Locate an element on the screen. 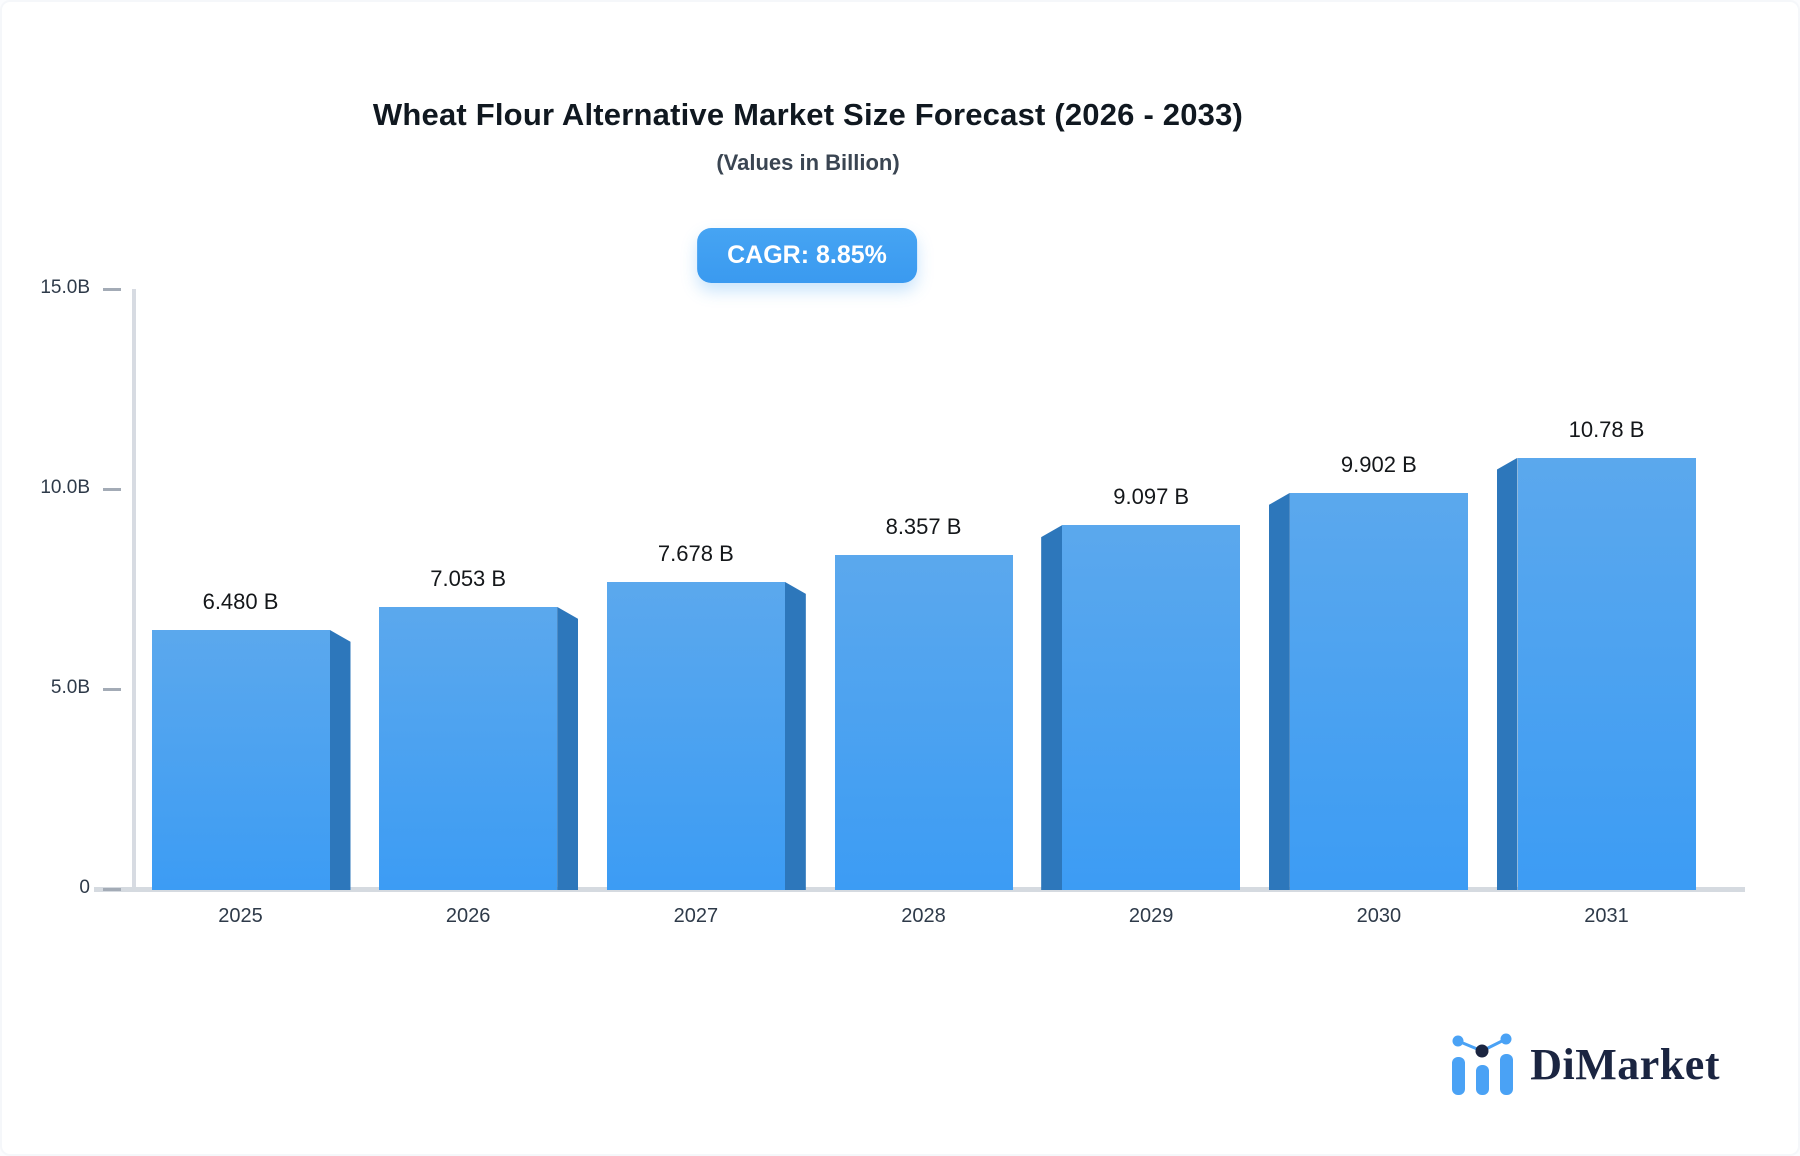  bar-side-face-2030 is located at coordinates (1279, 691).